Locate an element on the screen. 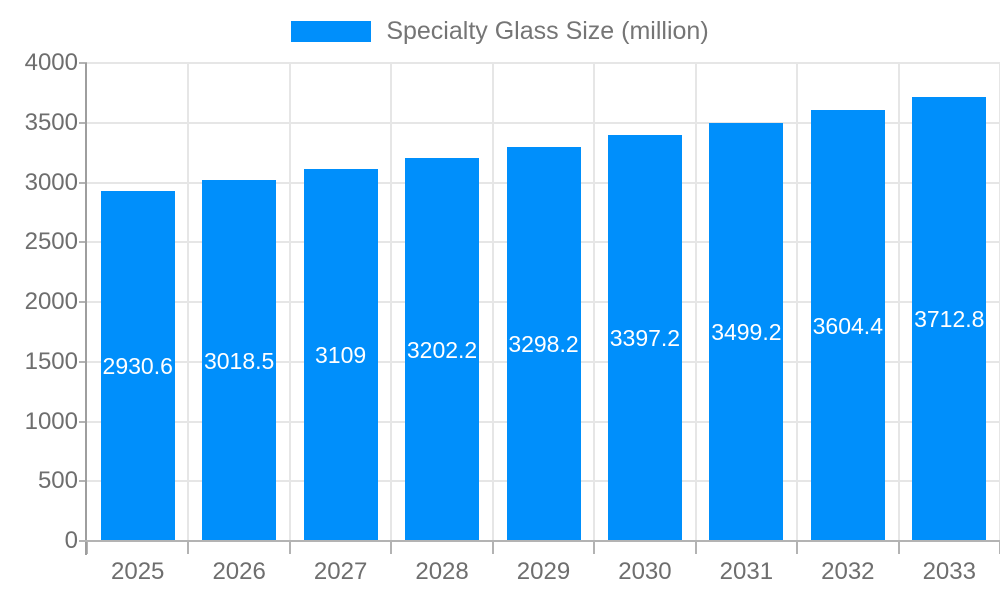  y-tick-label: 0 is located at coordinates (71, 540).